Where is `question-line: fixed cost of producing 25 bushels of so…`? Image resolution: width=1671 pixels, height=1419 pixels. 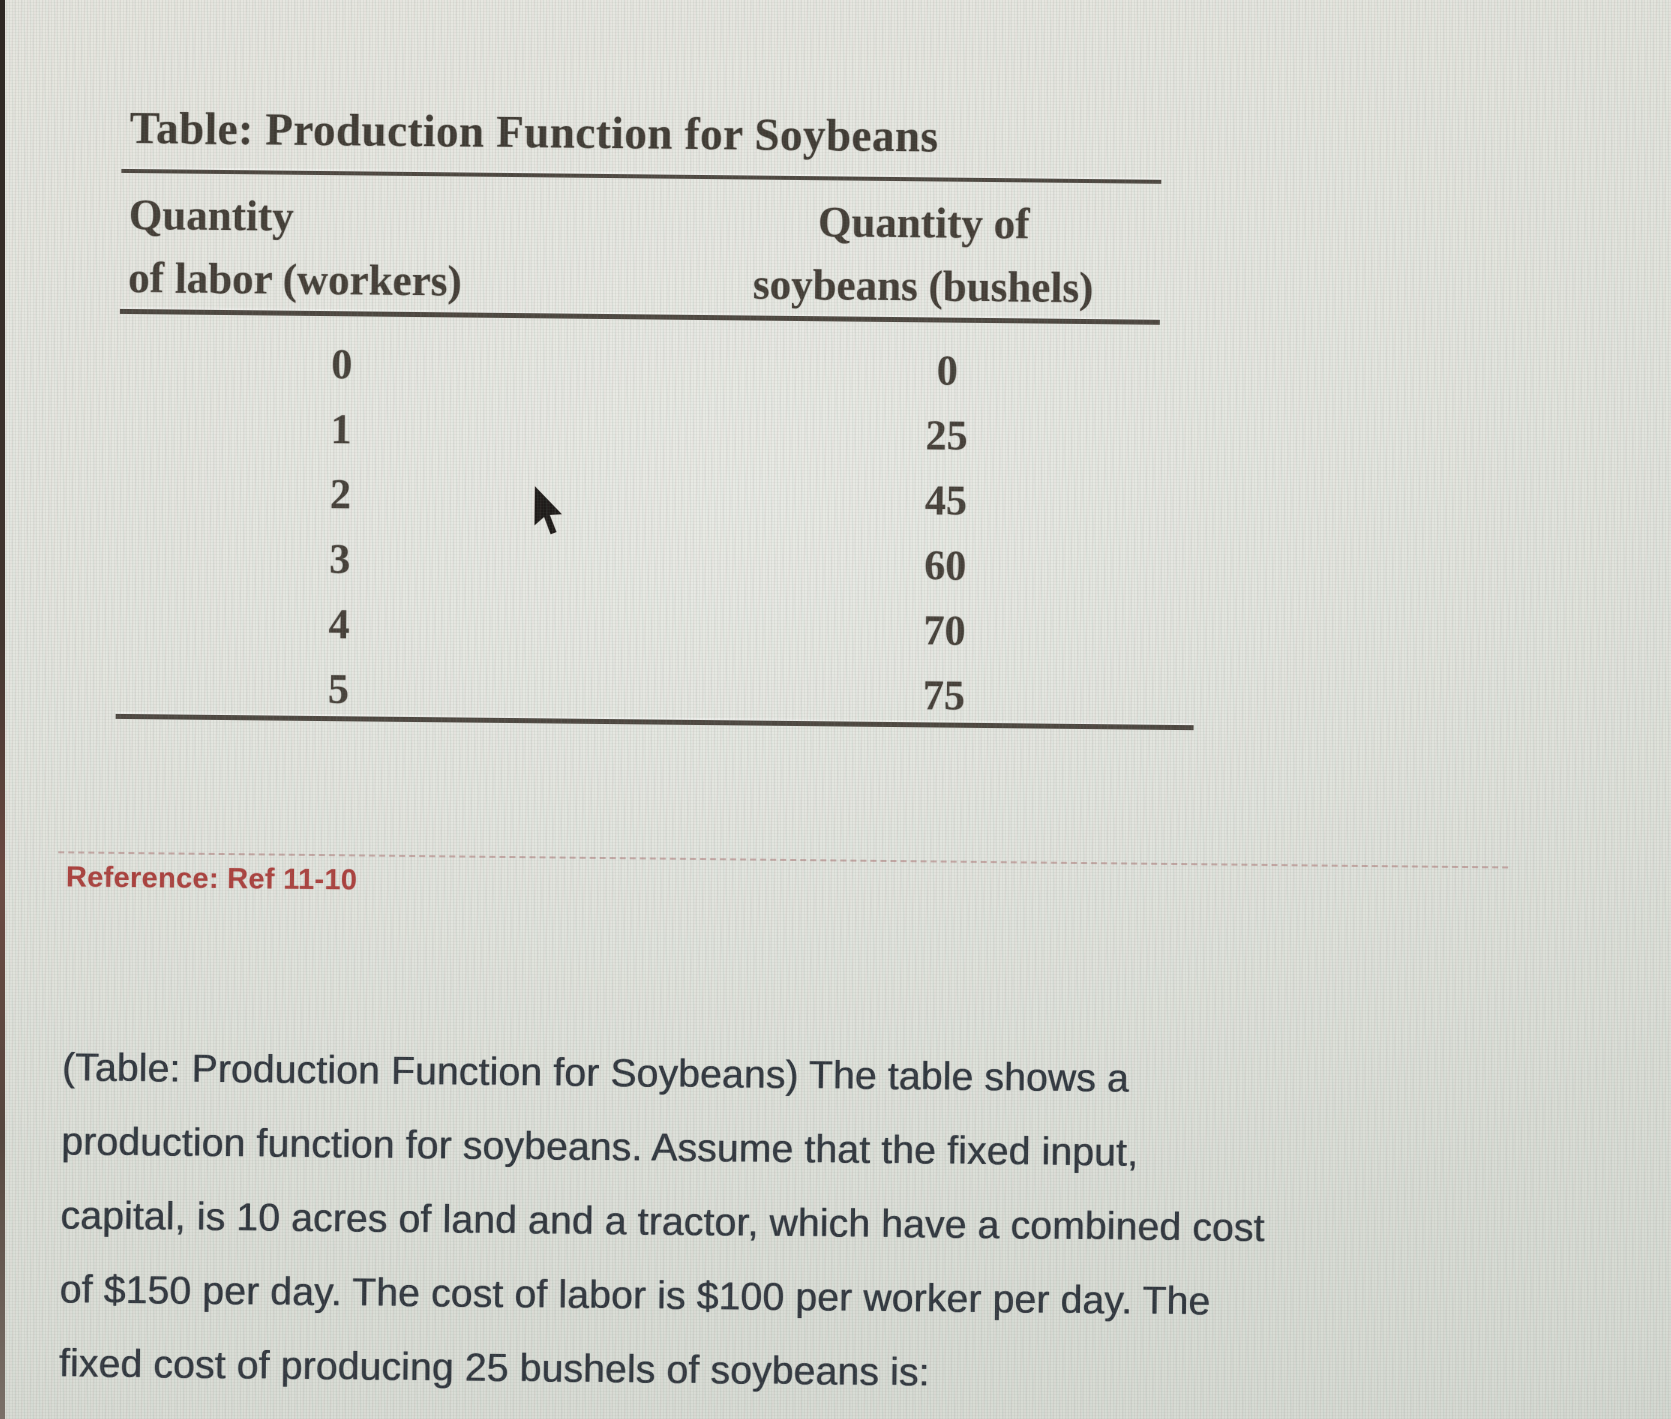
question-line: fixed cost of producing 25 bushels of so… is located at coordinates (494, 1368).